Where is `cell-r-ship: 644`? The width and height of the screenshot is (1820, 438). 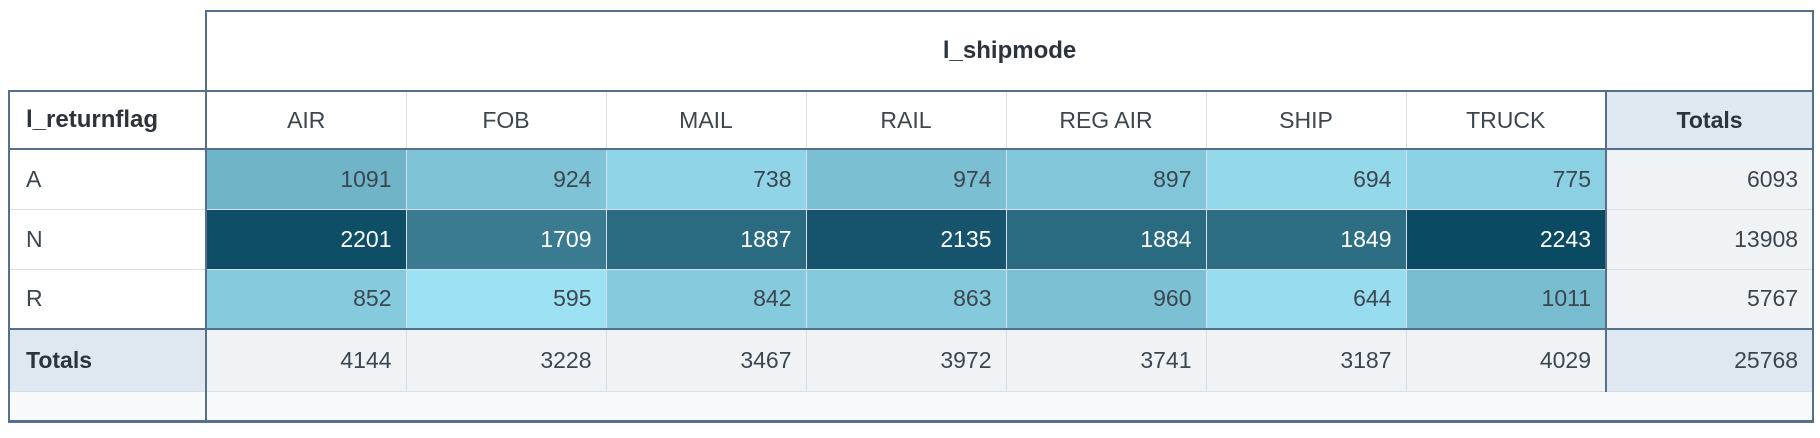
cell-r-ship: 644 is located at coordinates (1305, 299).